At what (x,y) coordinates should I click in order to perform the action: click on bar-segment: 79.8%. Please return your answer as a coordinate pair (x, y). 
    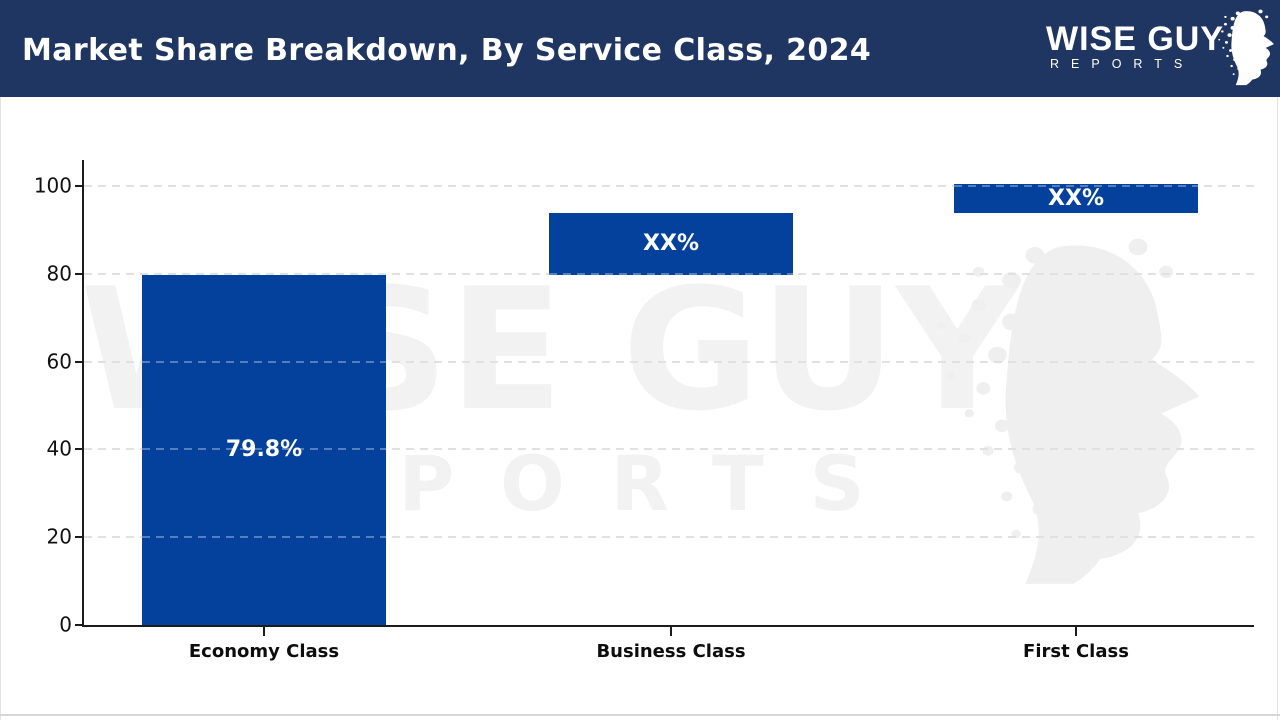
    Looking at the image, I should click on (264, 449).